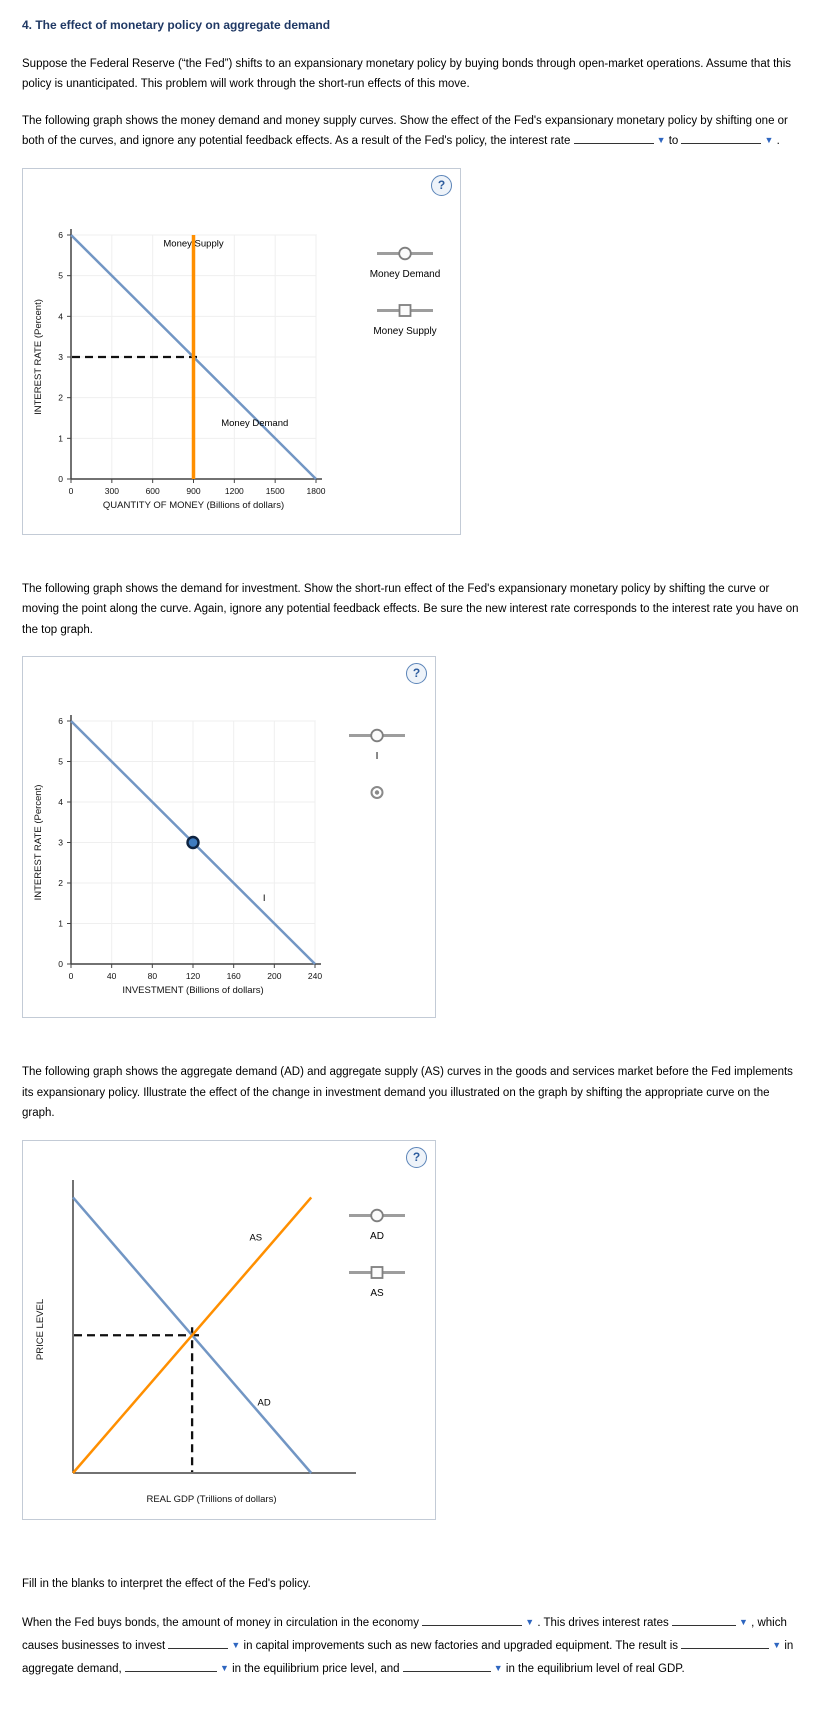 The height and width of the screenshot is (1725, 822). Describe the element at coordinates (211, 1499) in the screenshot. I see `x-axis-label: REAL GDP (Trillions of dollars)` at that location.